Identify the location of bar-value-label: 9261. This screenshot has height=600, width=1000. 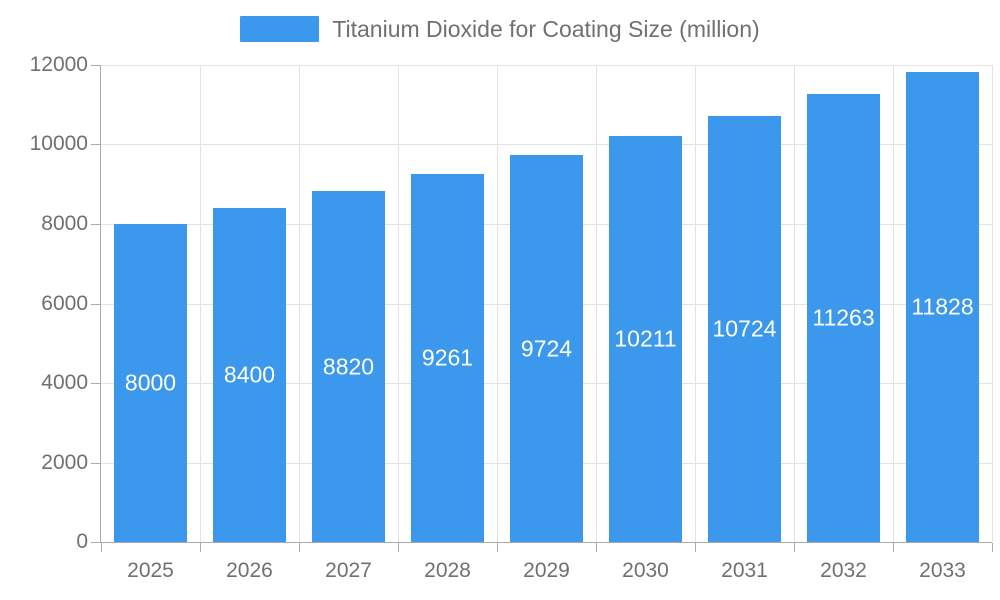
(447, 357).